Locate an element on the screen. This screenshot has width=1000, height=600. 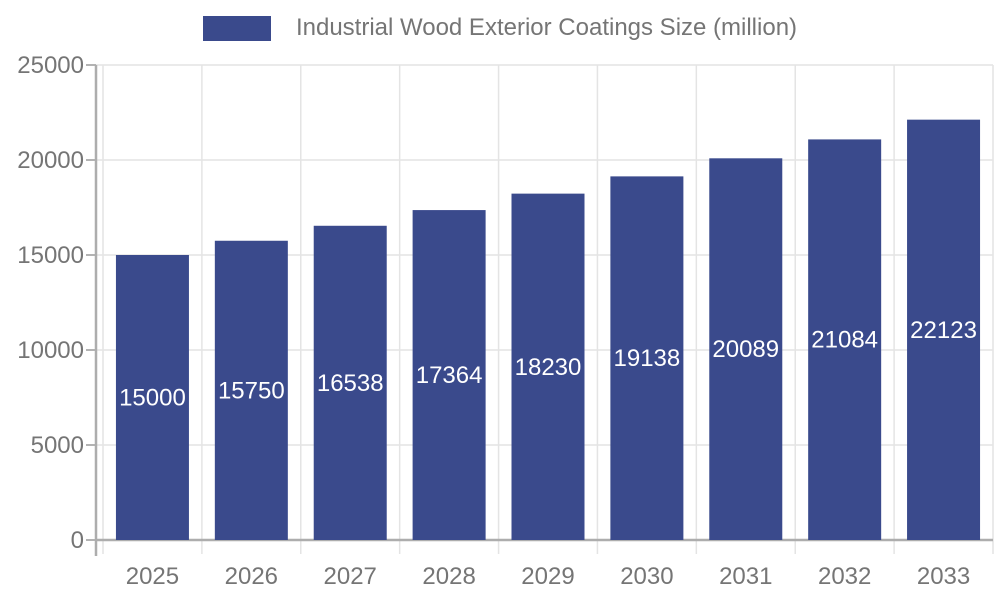
y-axis-tick-label: 5000 is located at coordinates (57, 445).